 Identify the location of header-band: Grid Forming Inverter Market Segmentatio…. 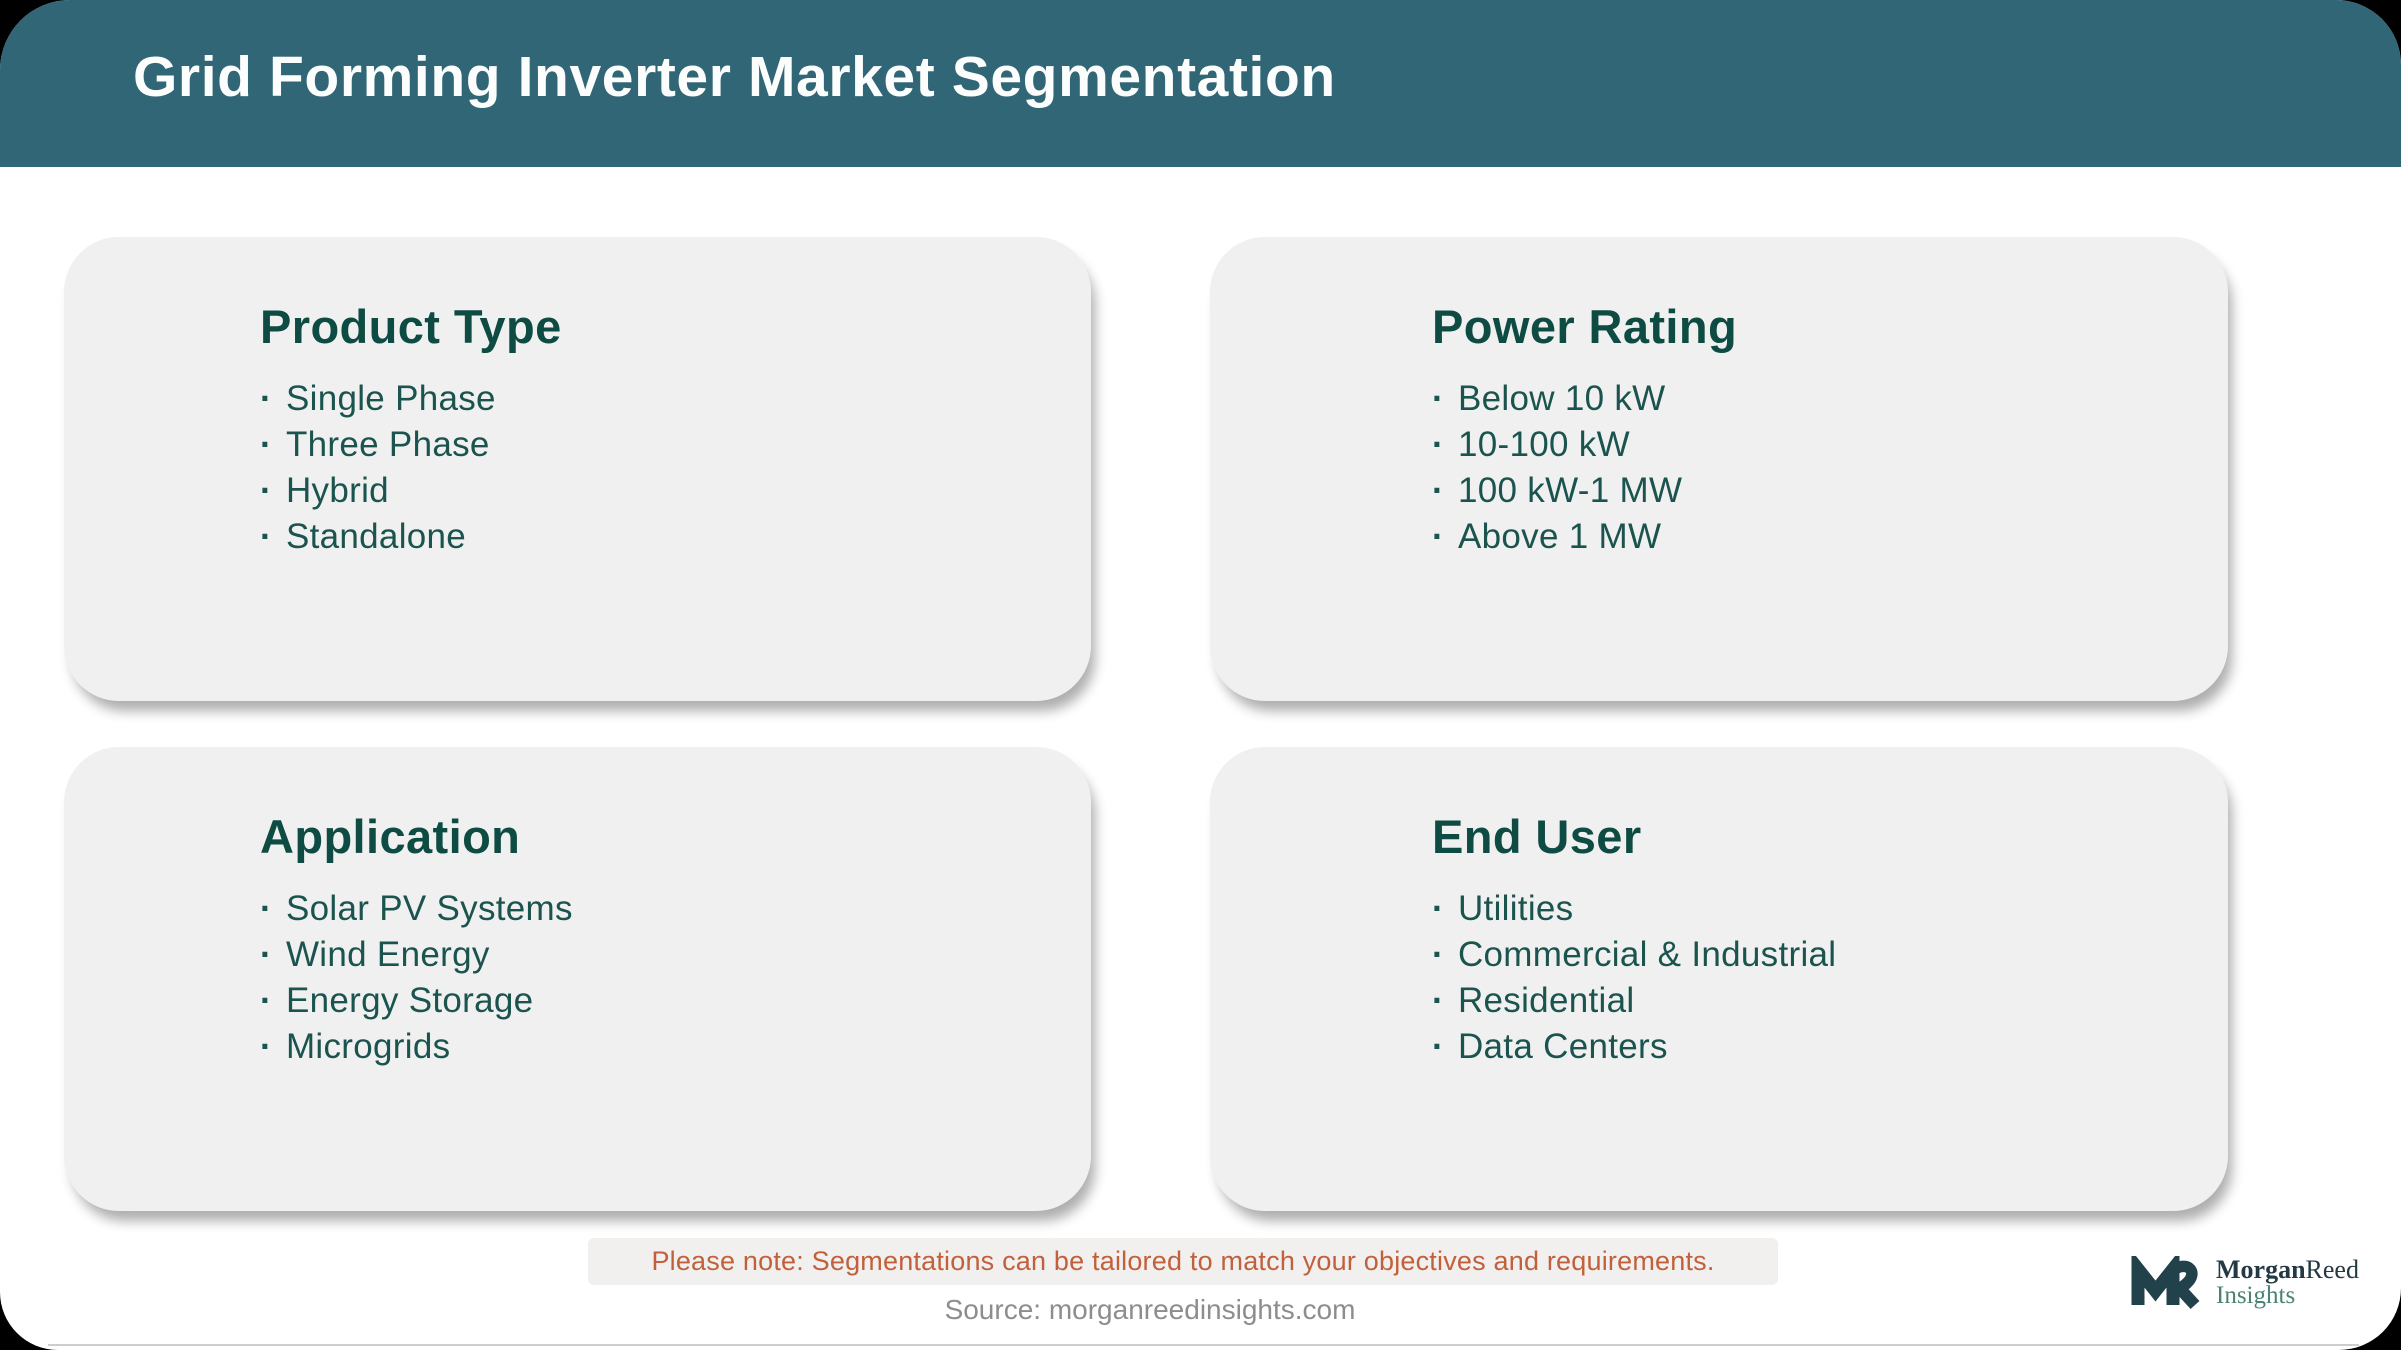
(1200, 83).